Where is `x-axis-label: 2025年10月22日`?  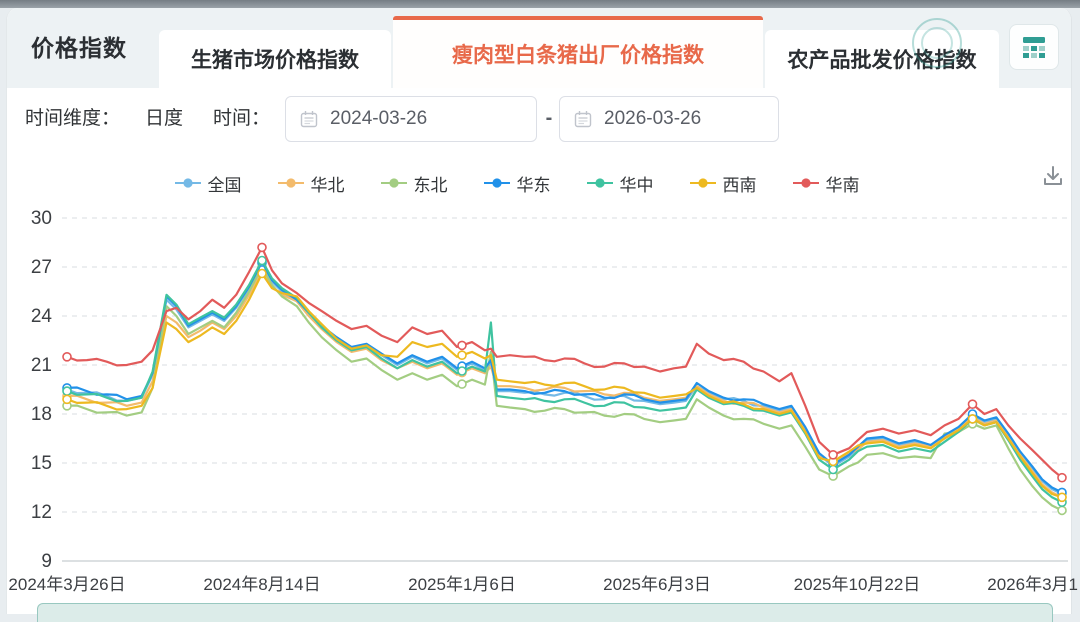
x-axis-label: 2025年10月22日 is located at coordinates (857, 584).